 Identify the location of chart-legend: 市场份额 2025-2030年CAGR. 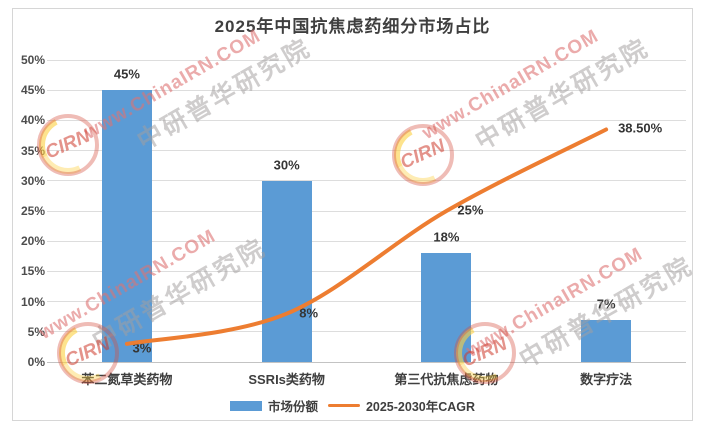
(352, 405).